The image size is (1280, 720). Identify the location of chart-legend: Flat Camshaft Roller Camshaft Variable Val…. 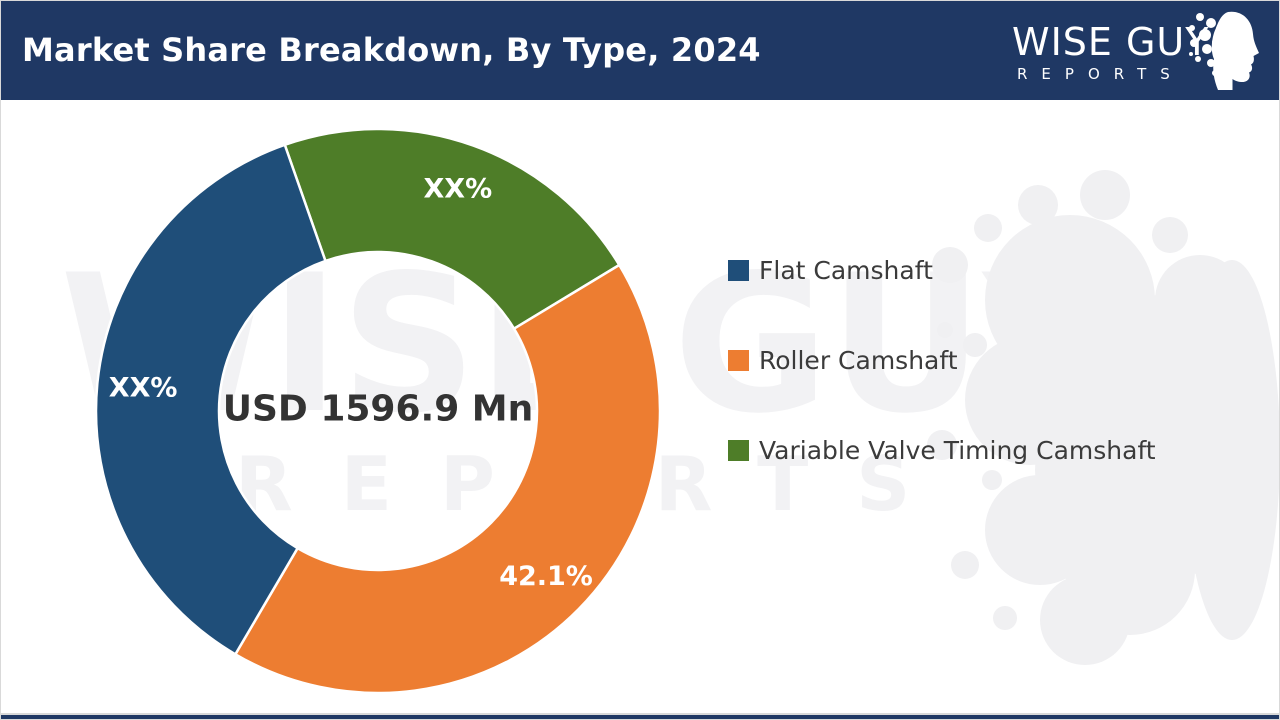
(942, 390).